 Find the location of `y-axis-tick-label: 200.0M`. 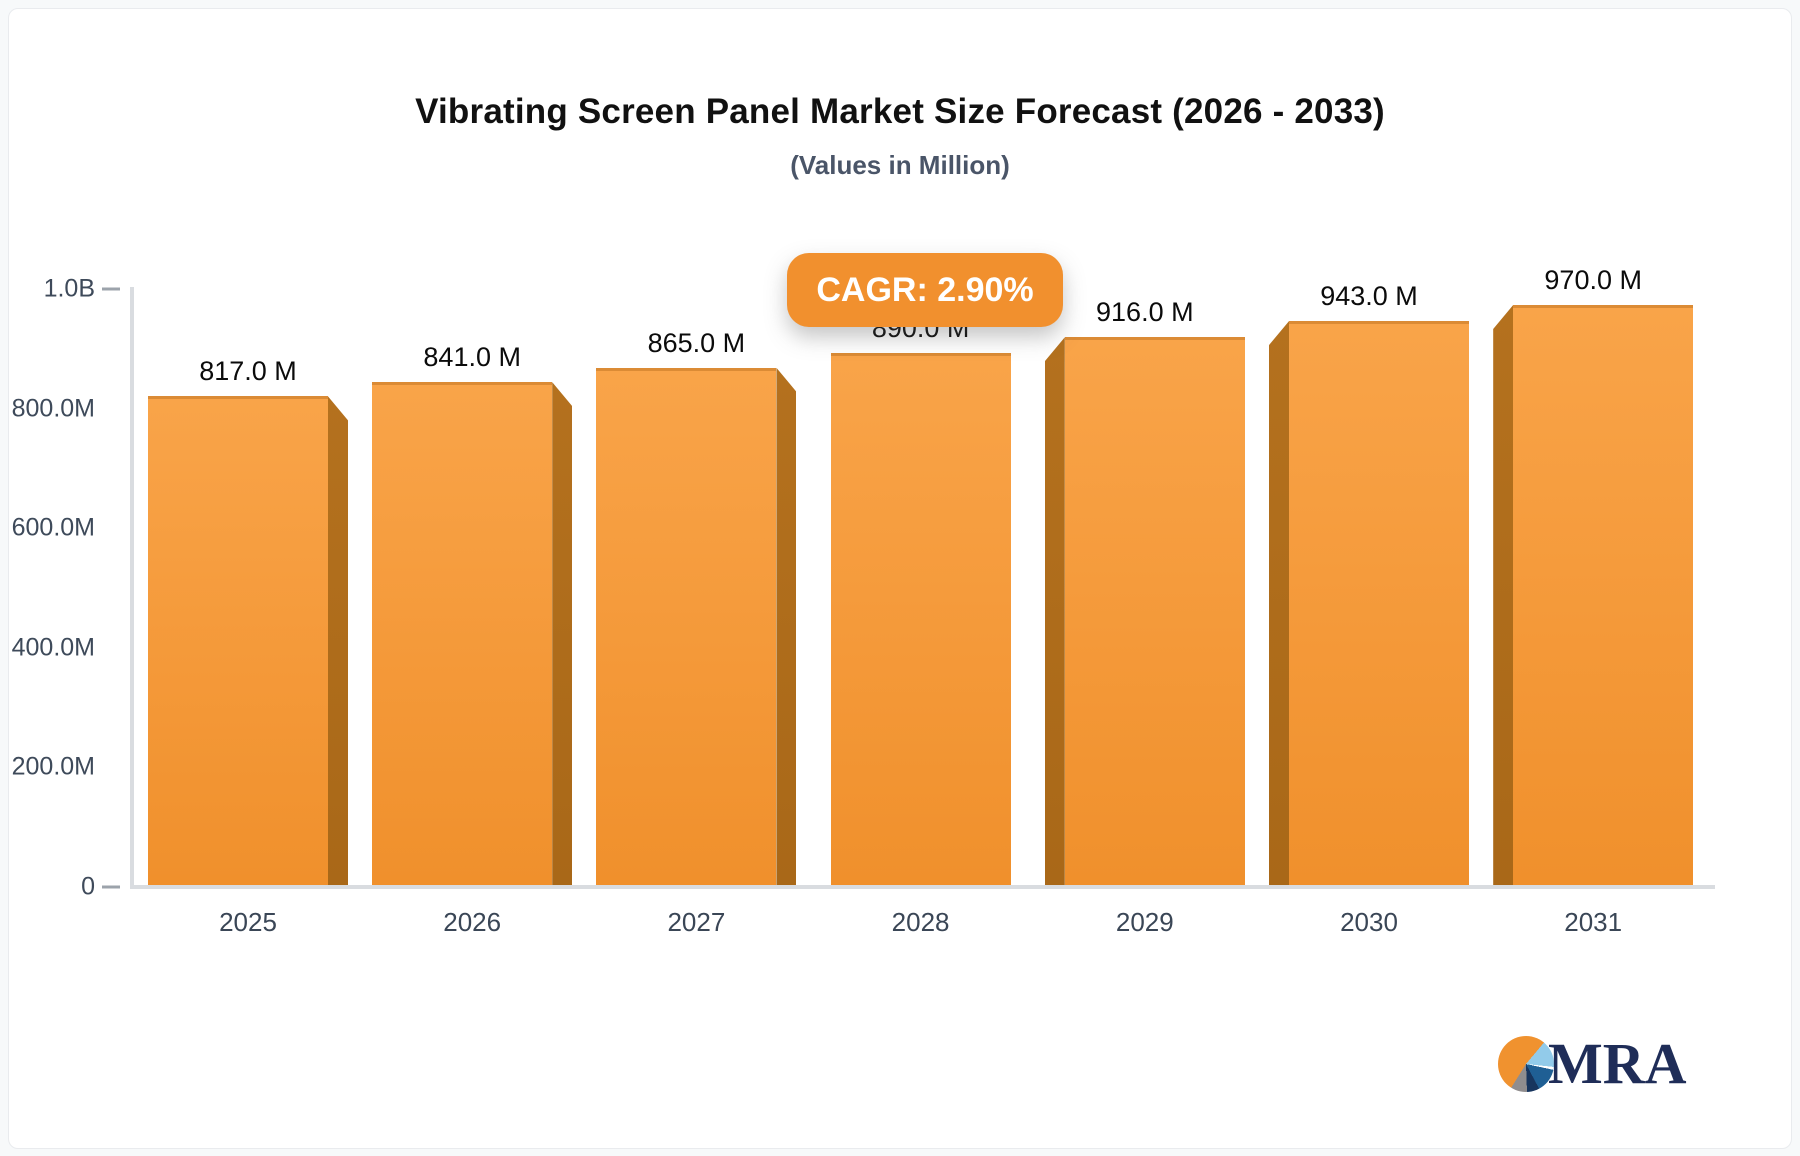

y-axis-tick-label: 200.0M is located at coordinates (53, 766).